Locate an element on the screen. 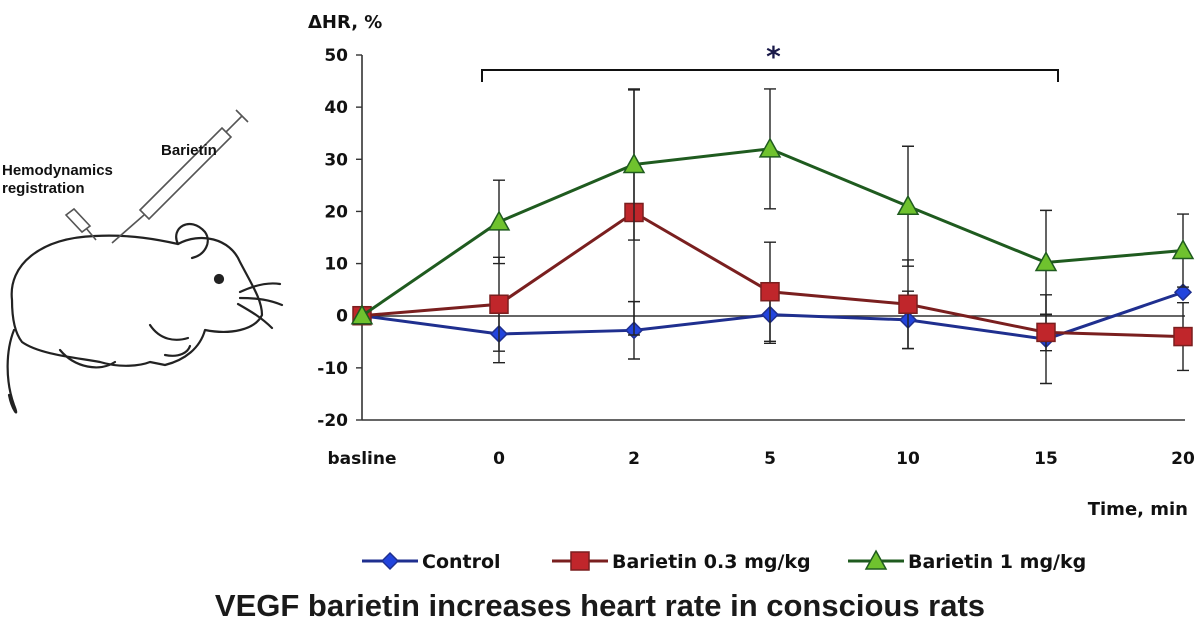 The width and height of the screenshot is (1200, 630). x-tick-group: basline 0 2 5 10 15 20 is located at coordinates (761, 459).